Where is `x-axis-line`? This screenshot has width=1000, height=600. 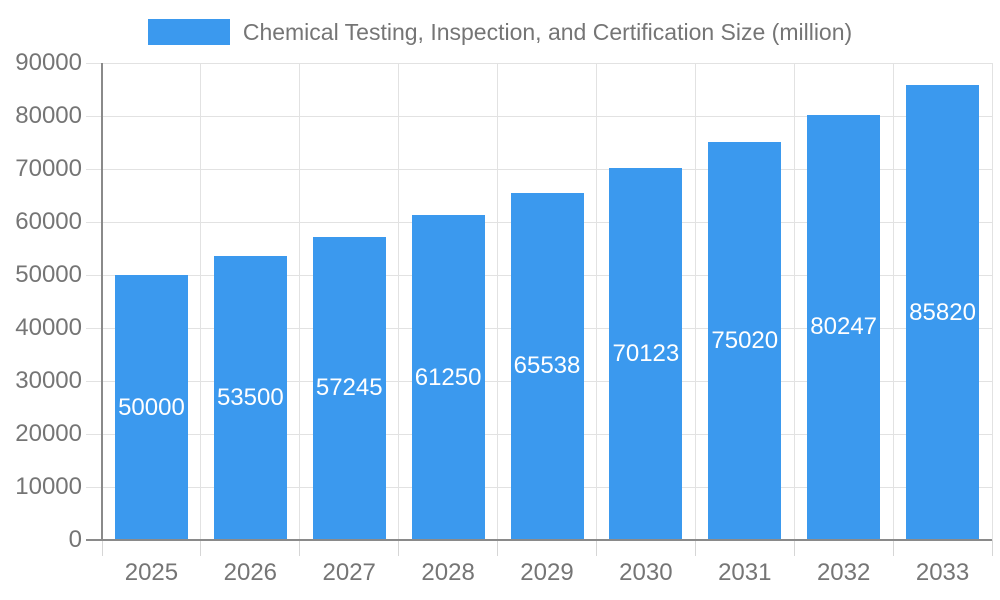
x-axis-line is located at coordinates (539, 540).